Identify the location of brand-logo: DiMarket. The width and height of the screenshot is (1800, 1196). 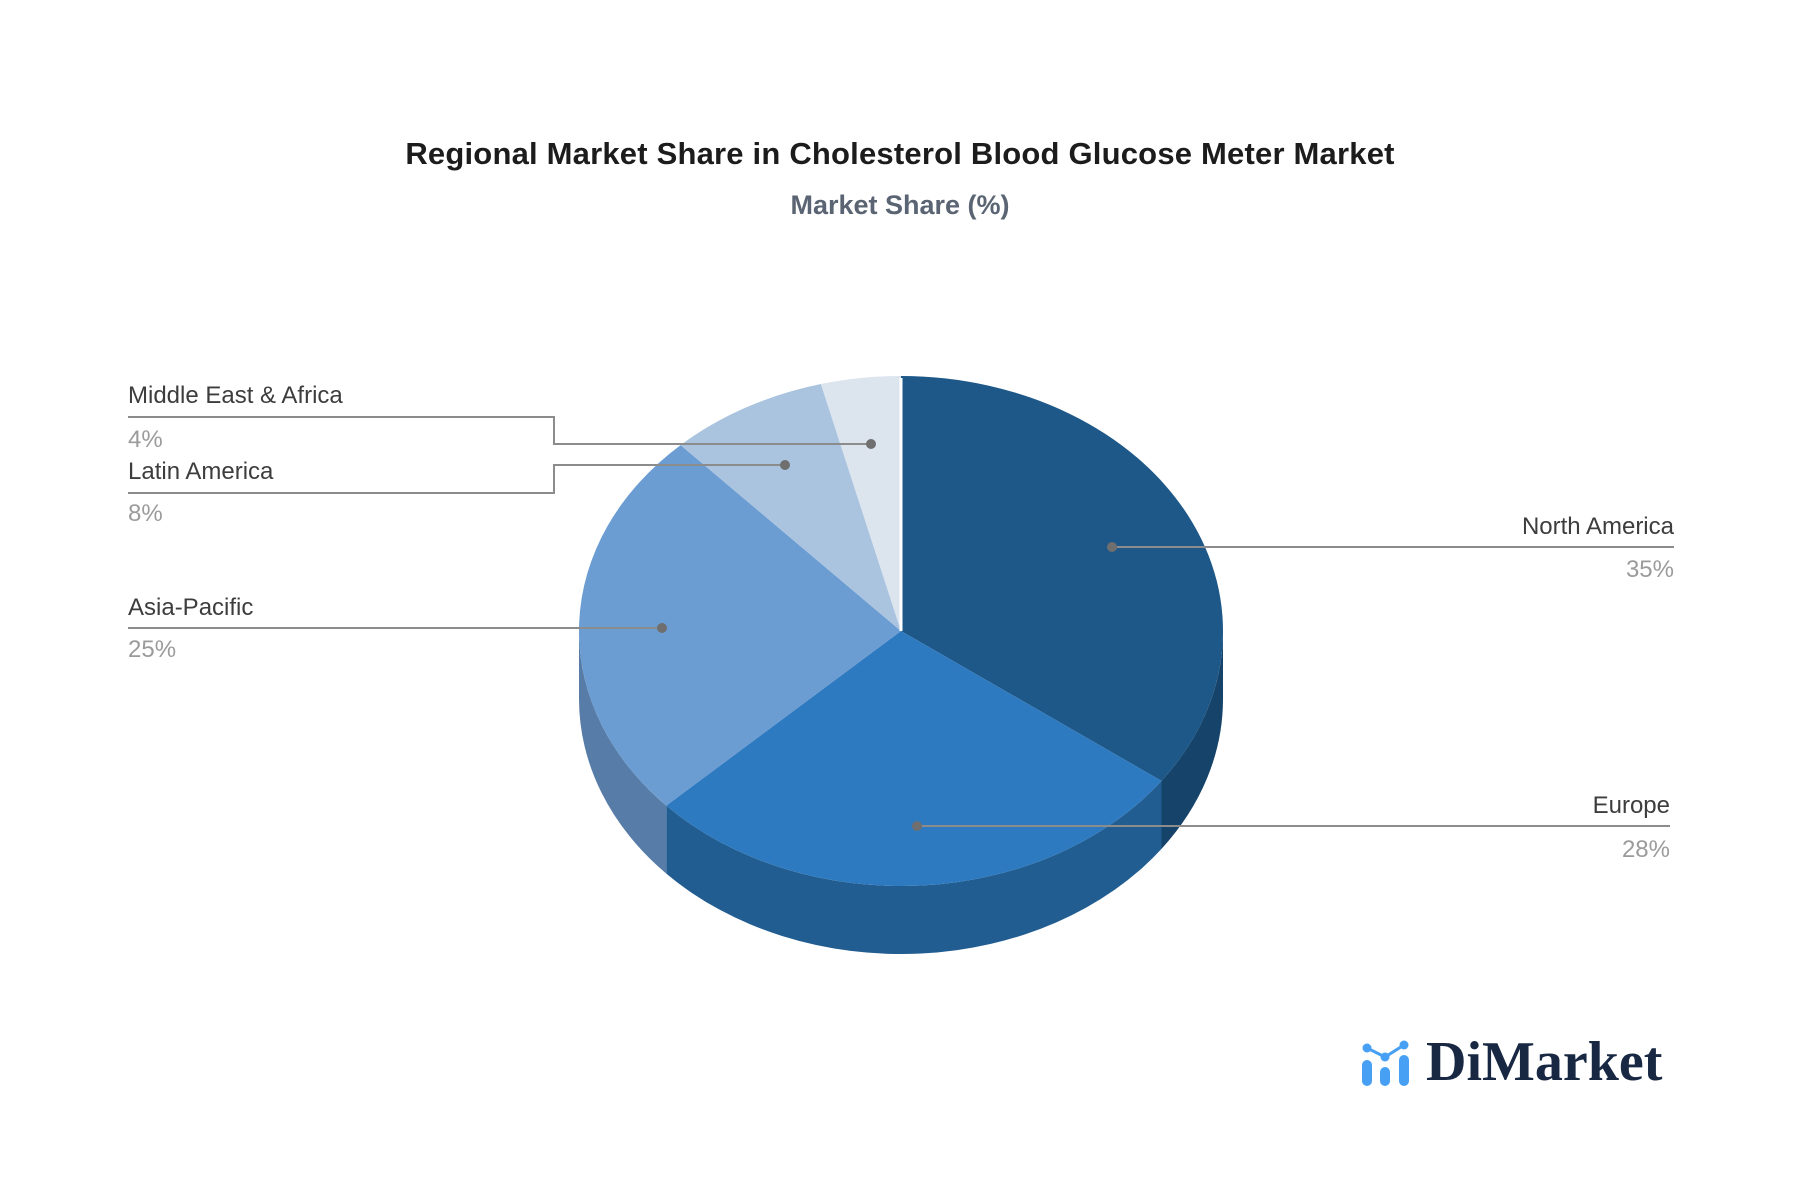
(1511, 1062).